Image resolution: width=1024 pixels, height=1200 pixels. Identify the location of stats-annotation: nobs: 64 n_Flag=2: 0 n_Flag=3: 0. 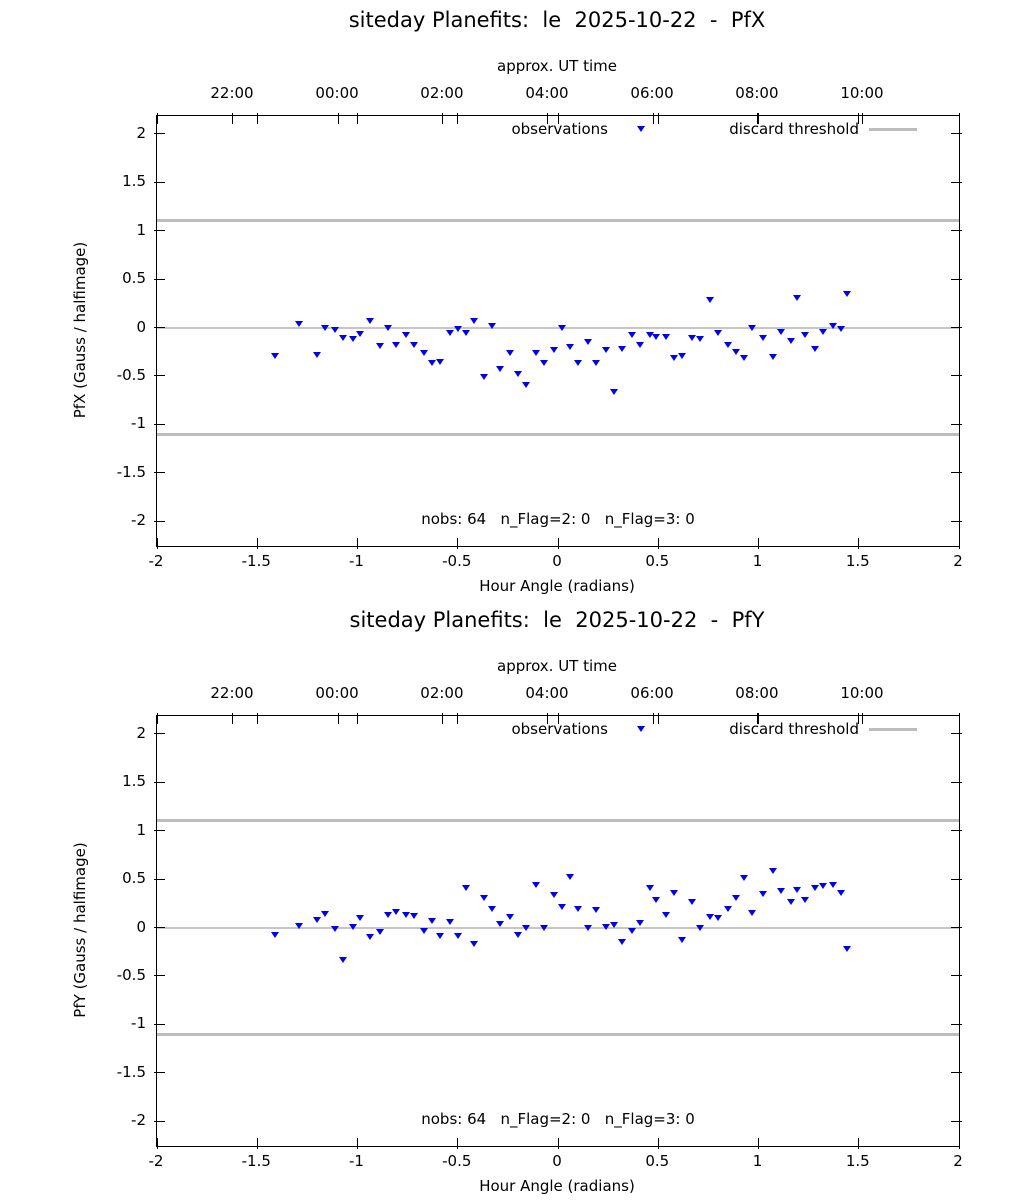
(558, 519).